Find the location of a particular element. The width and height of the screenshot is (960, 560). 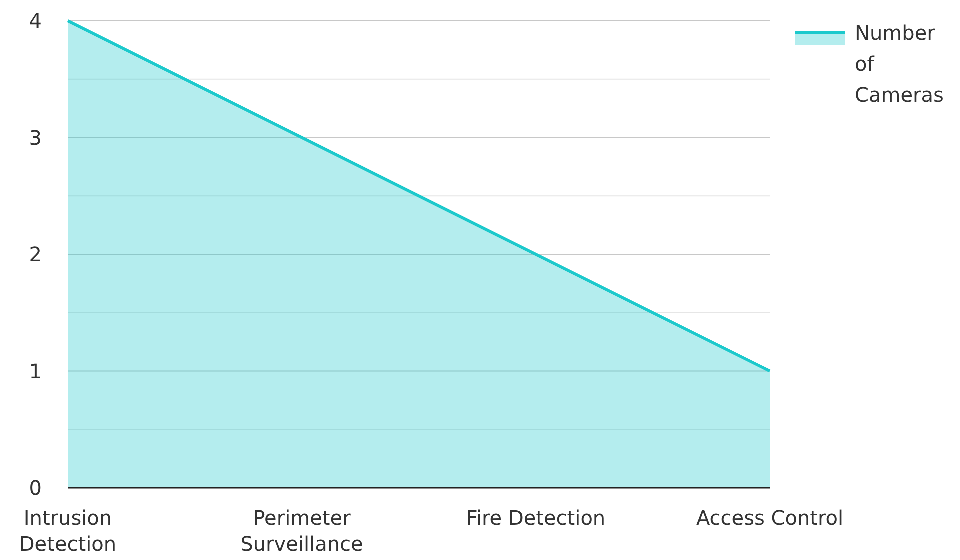

x-tick-label: Access Control is located at coordinates (770, 518).